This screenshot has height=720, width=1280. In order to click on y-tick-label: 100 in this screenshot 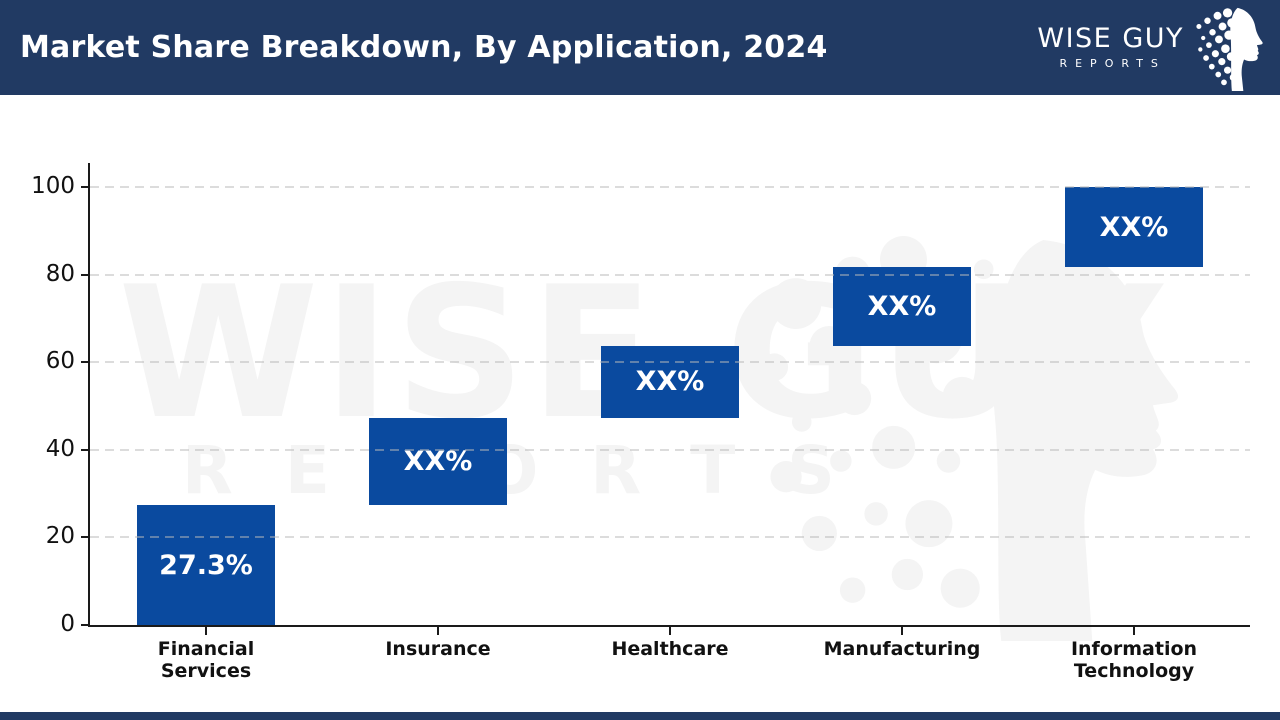, I will do `click(53, 186)`.